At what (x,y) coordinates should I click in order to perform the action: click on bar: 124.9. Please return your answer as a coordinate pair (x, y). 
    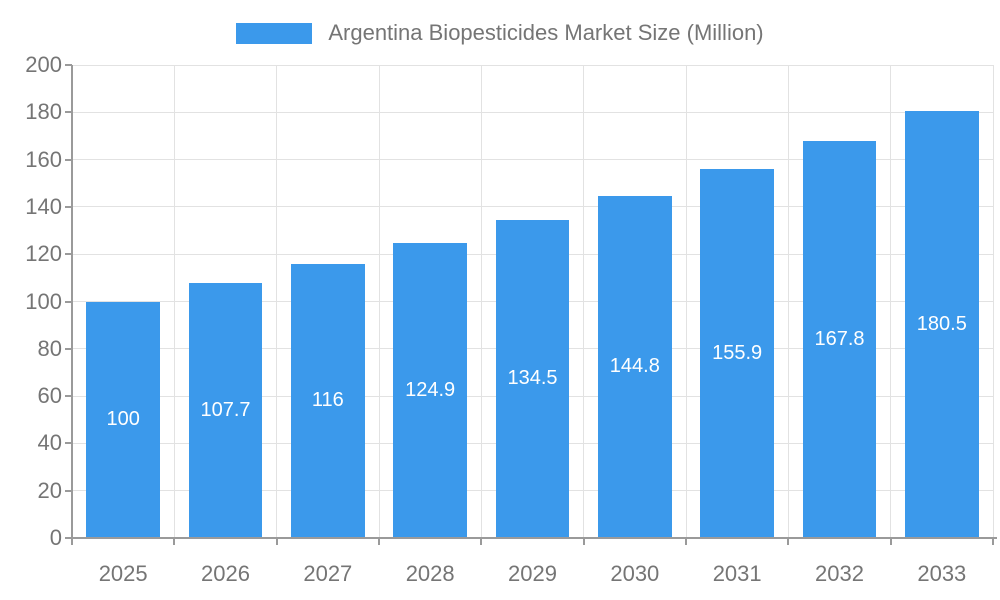
    Looking at the image, I should click on (430, 390).